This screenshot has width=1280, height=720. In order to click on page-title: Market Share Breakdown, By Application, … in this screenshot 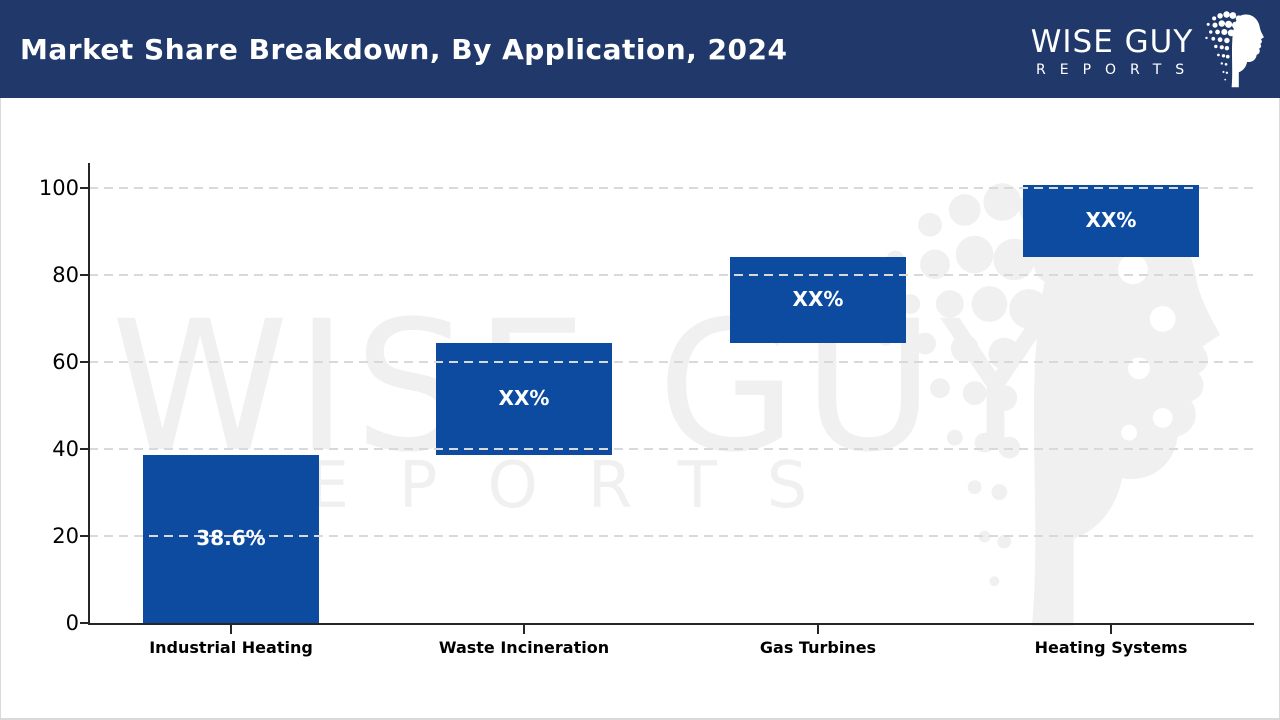, I will do `click(404, 49)`.